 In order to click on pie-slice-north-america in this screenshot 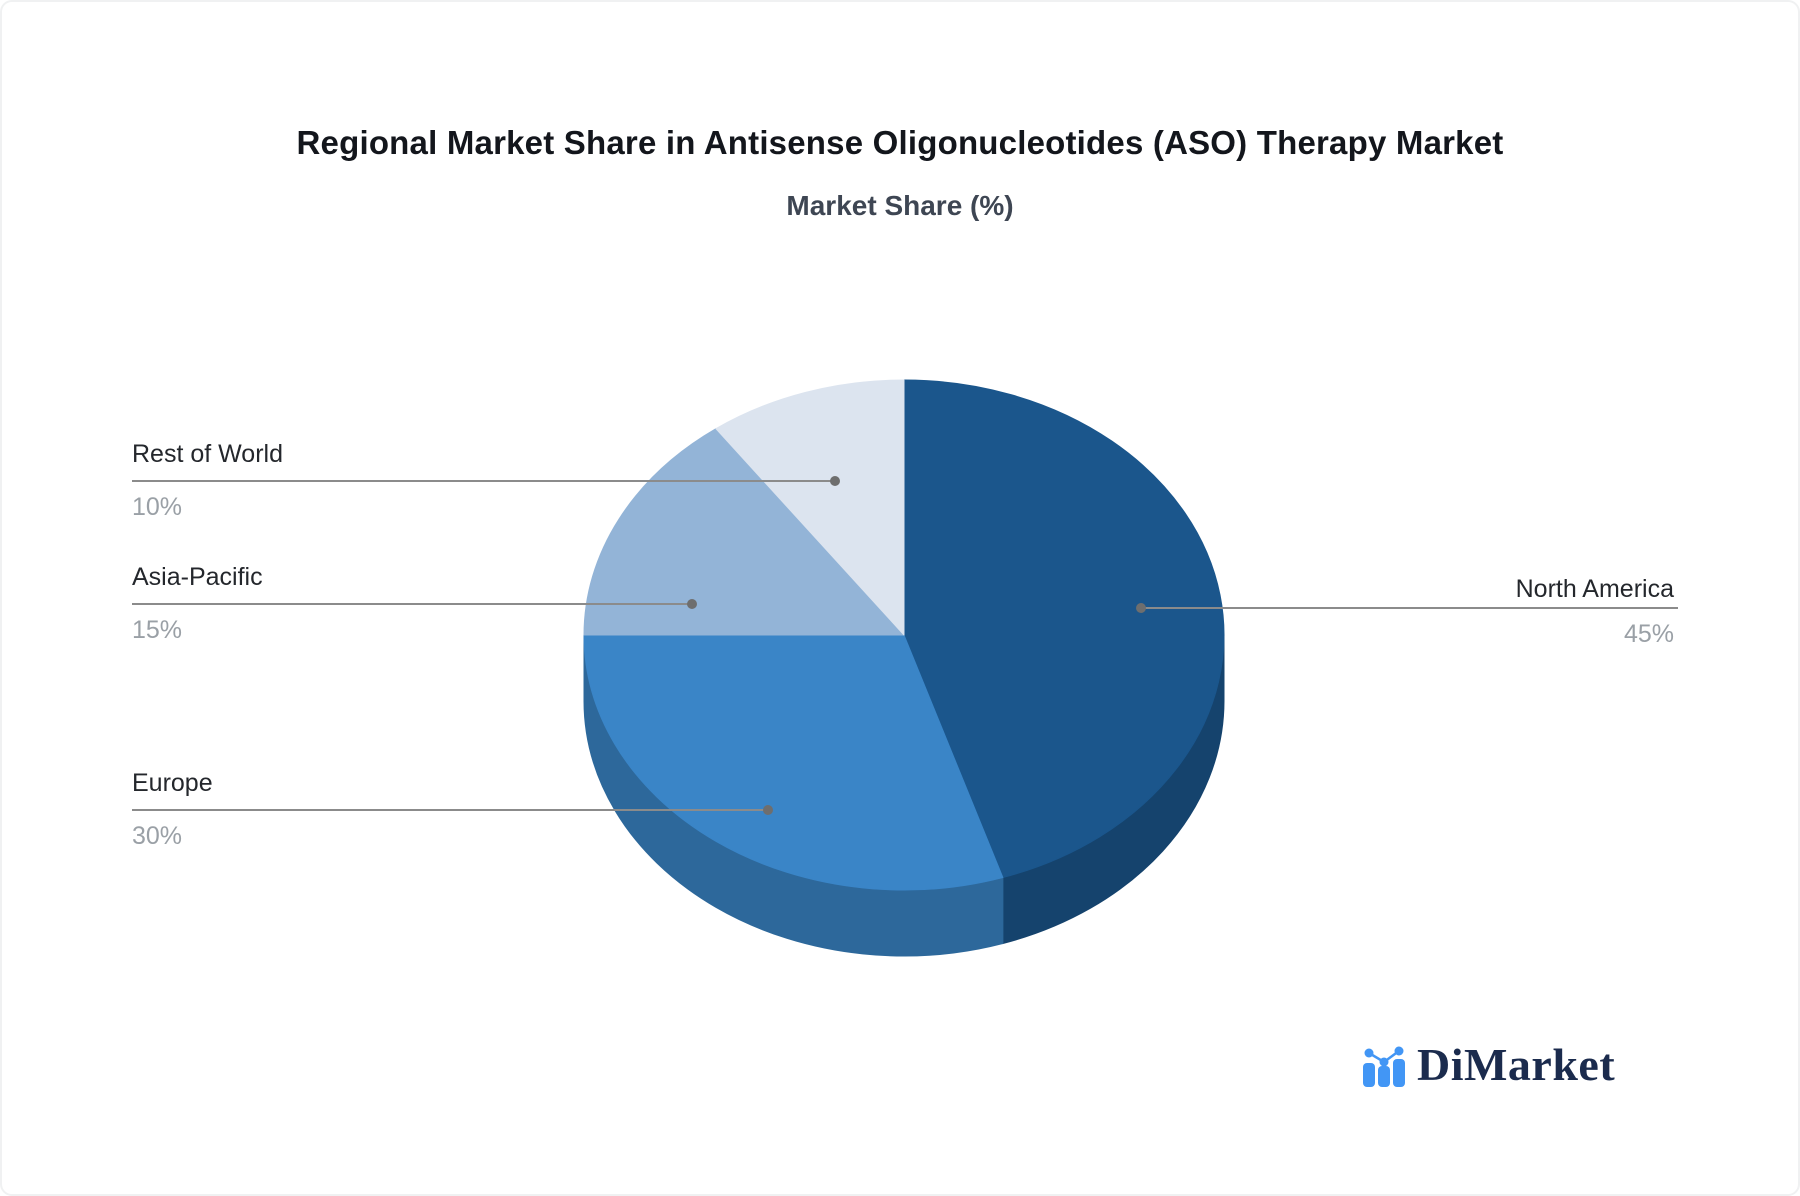, I will do `click(1064, 629)`.